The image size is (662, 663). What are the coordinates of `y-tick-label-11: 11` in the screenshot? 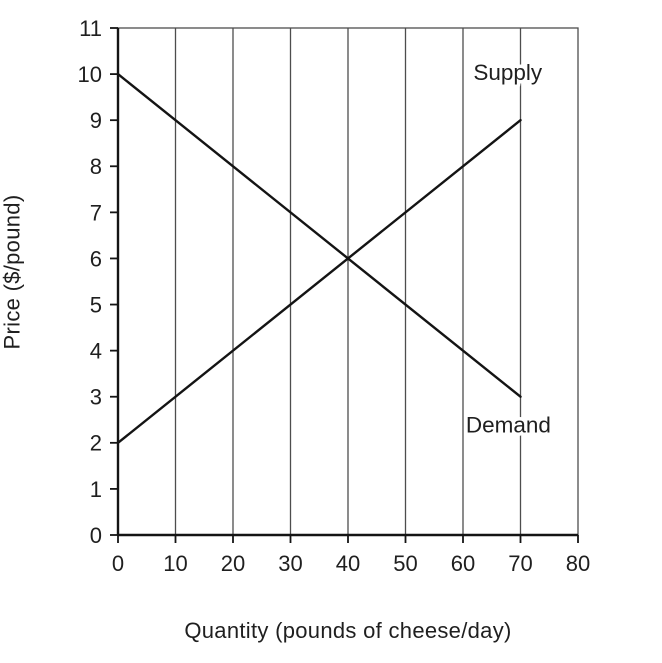 It's located at (90, 28).